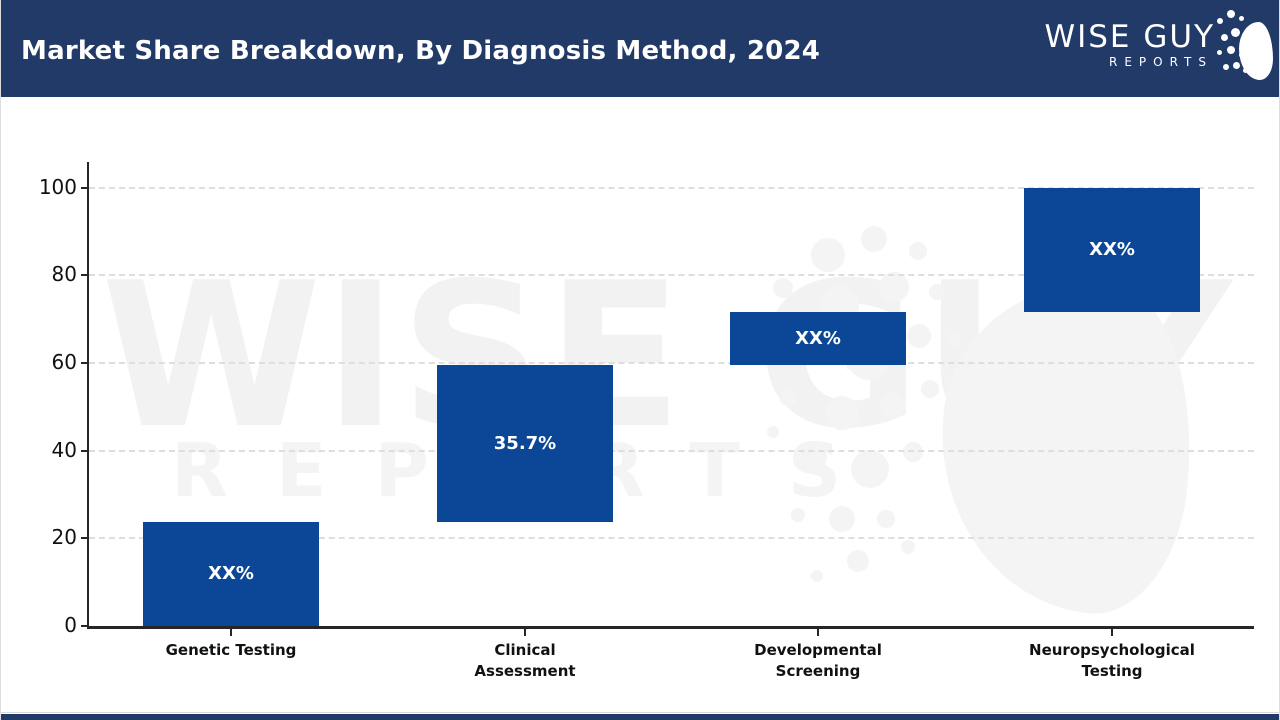 The width and height of the screenshot is (1280, 720). What do you see at coordinates (1066, 445) in the screenshot?
I see `watermark-face-silhouette` at bounding box center [1066, 445].